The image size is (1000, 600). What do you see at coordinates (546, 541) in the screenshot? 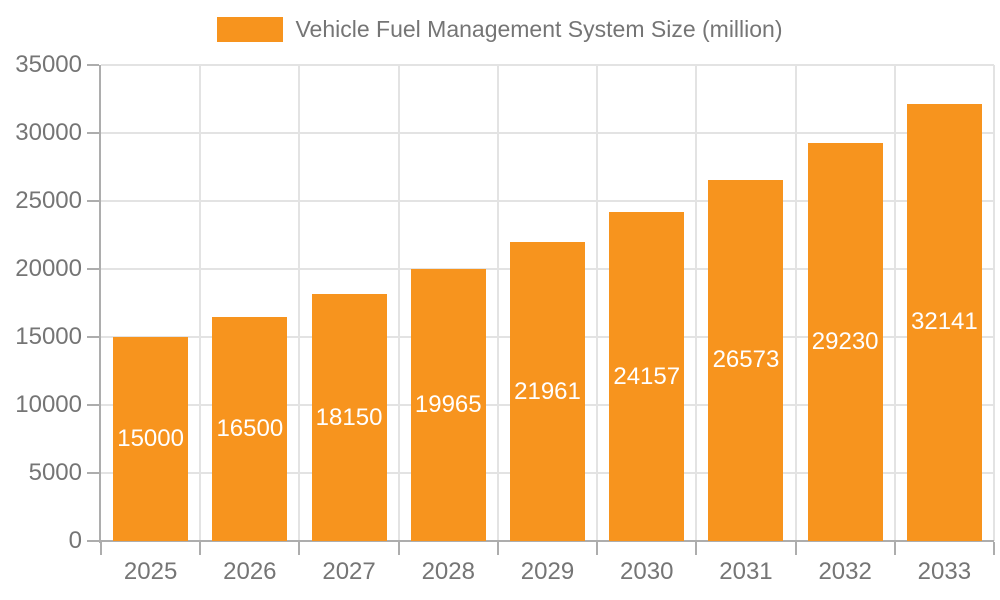
I see `x-axis-line` at bounding box center [546, 541].